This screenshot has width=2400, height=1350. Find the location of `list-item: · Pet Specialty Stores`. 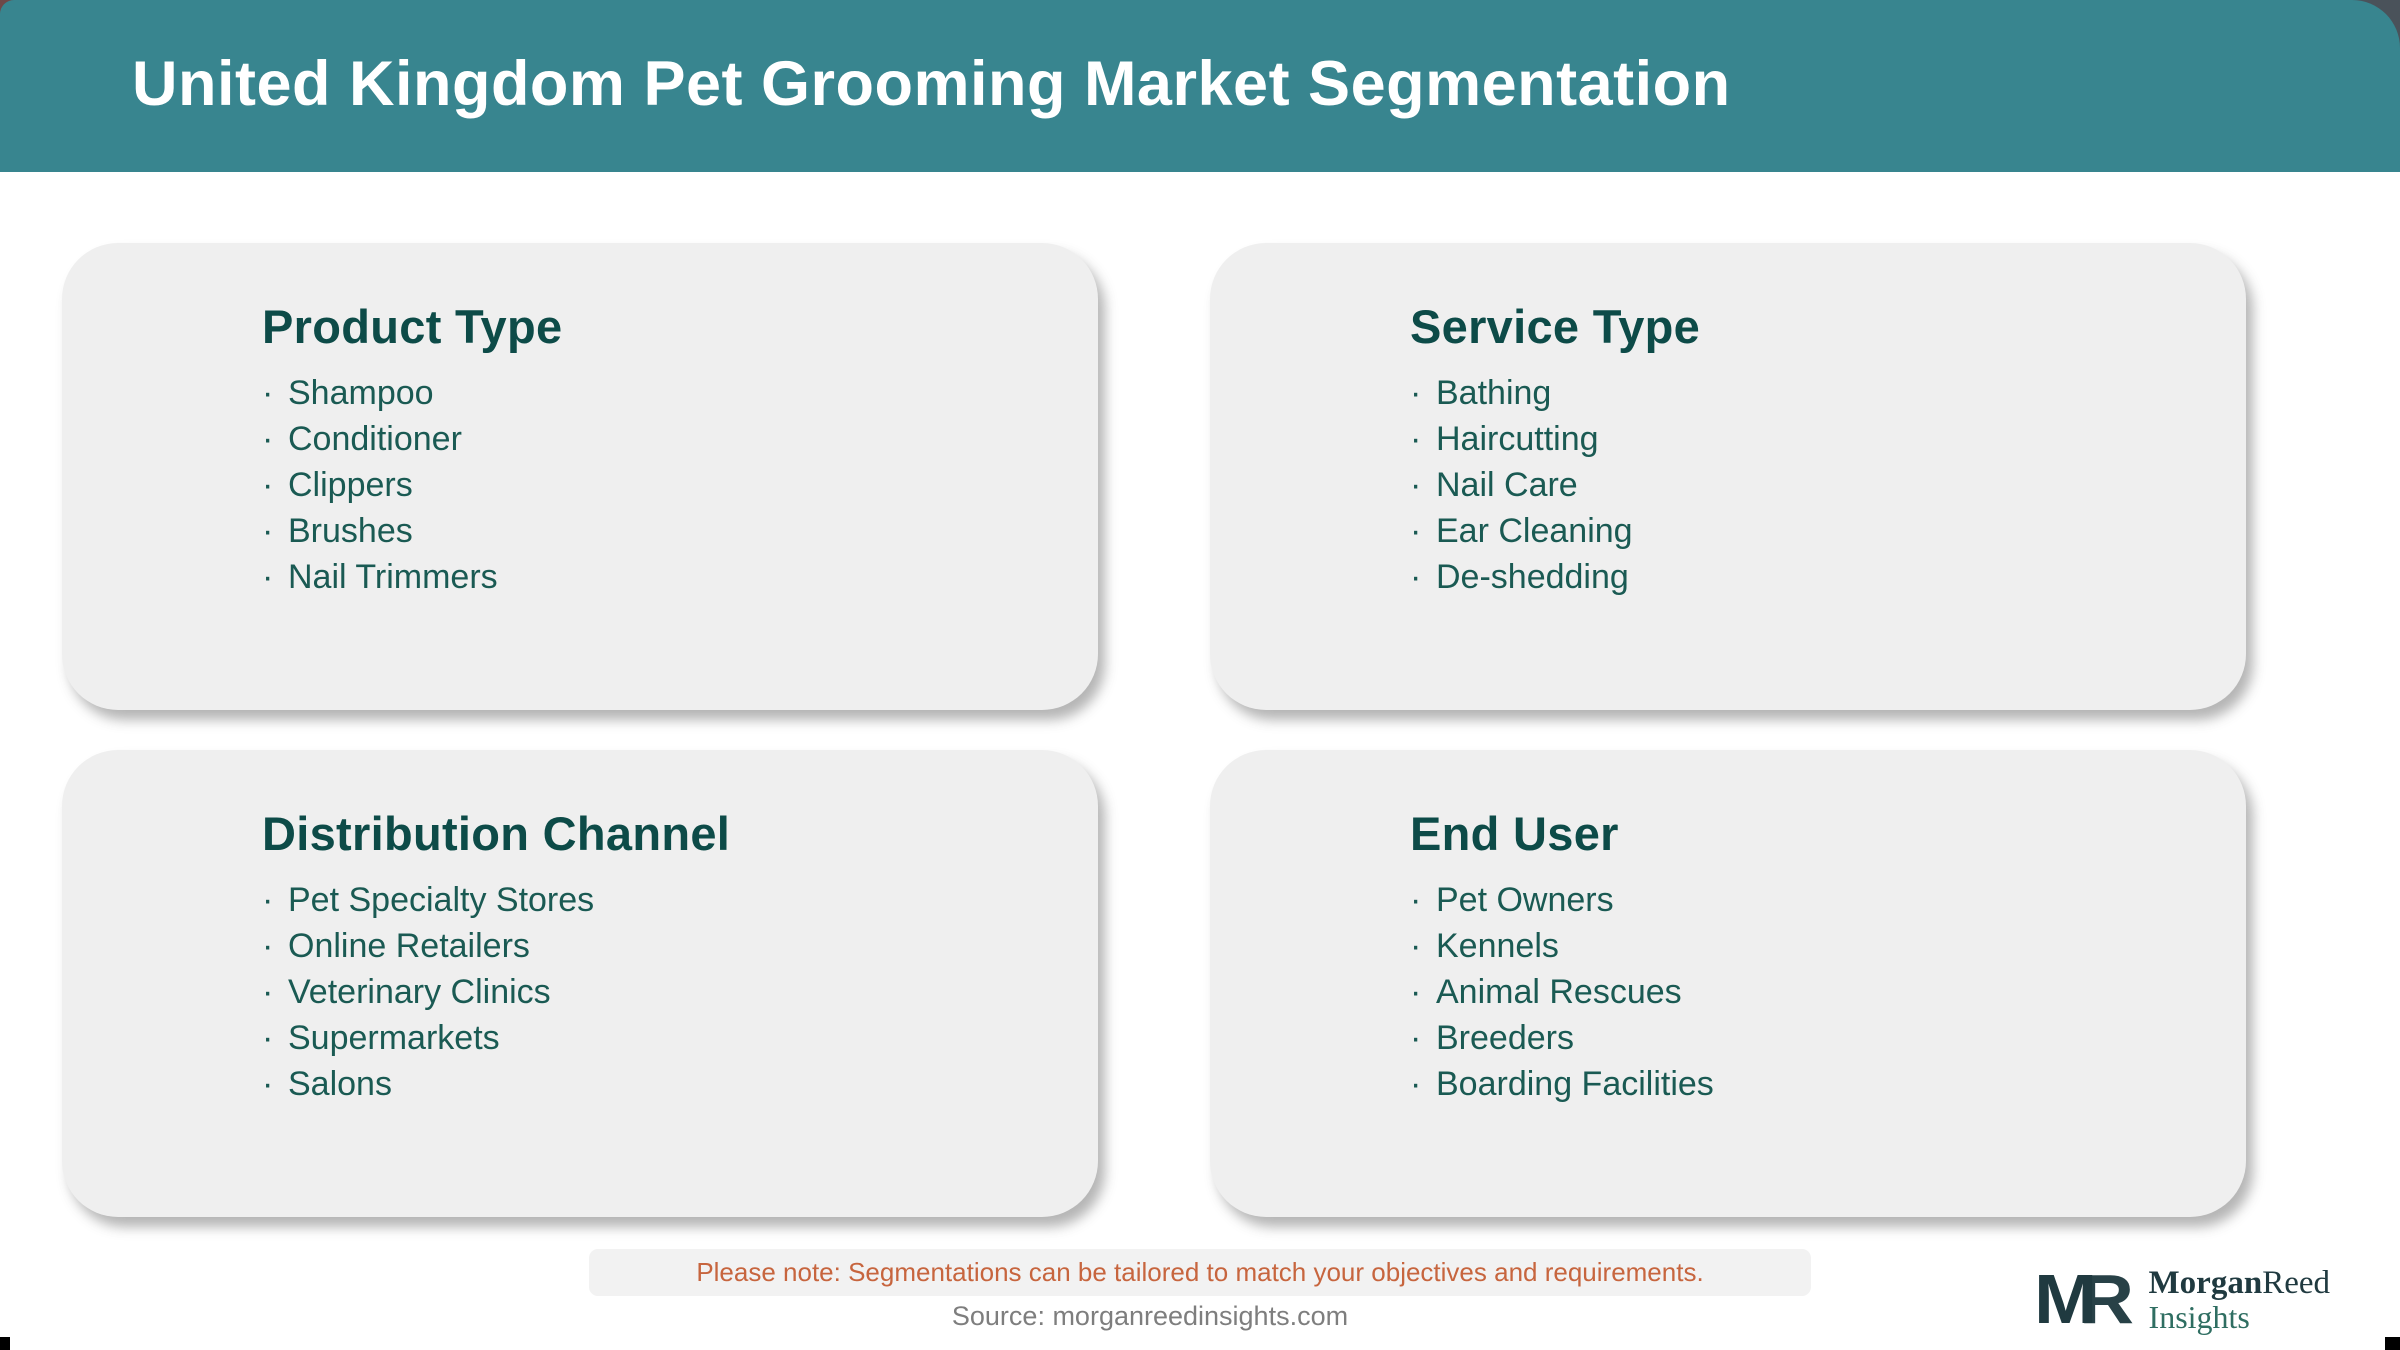

list-item: · Pet Specialty Stores is located at coordinates (655, 900).